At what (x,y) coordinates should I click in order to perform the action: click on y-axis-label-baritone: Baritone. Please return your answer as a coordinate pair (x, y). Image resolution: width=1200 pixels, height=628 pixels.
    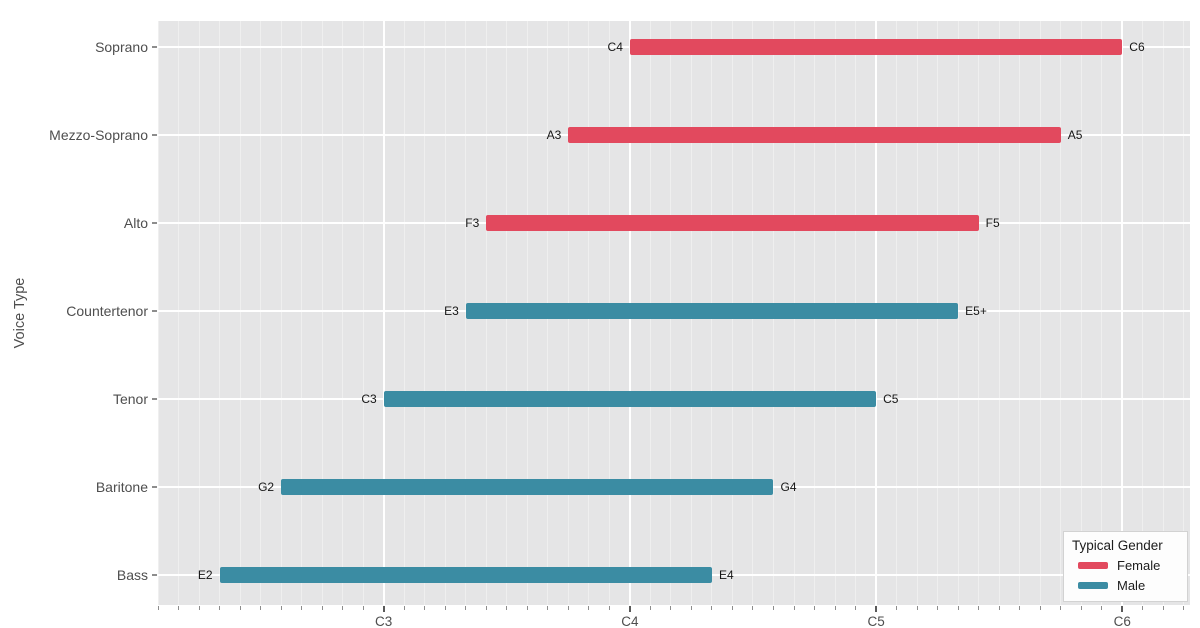
    Looking at the image, I should click on (121, 487).